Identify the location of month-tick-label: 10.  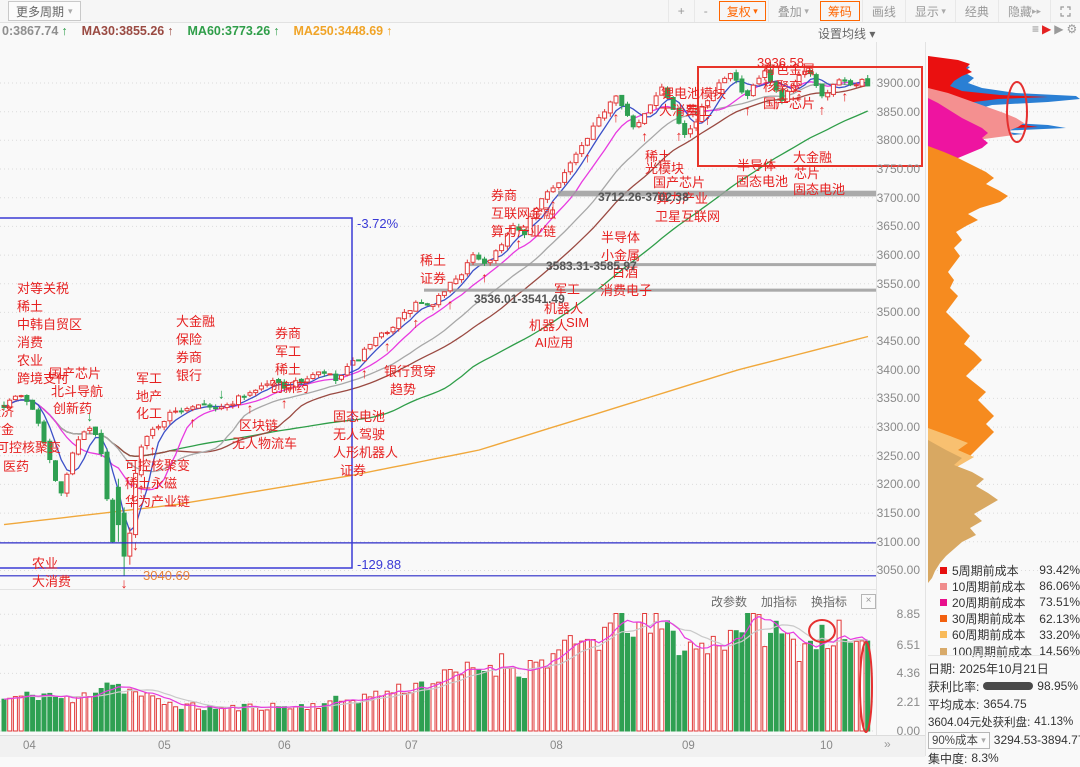
(826, 746).